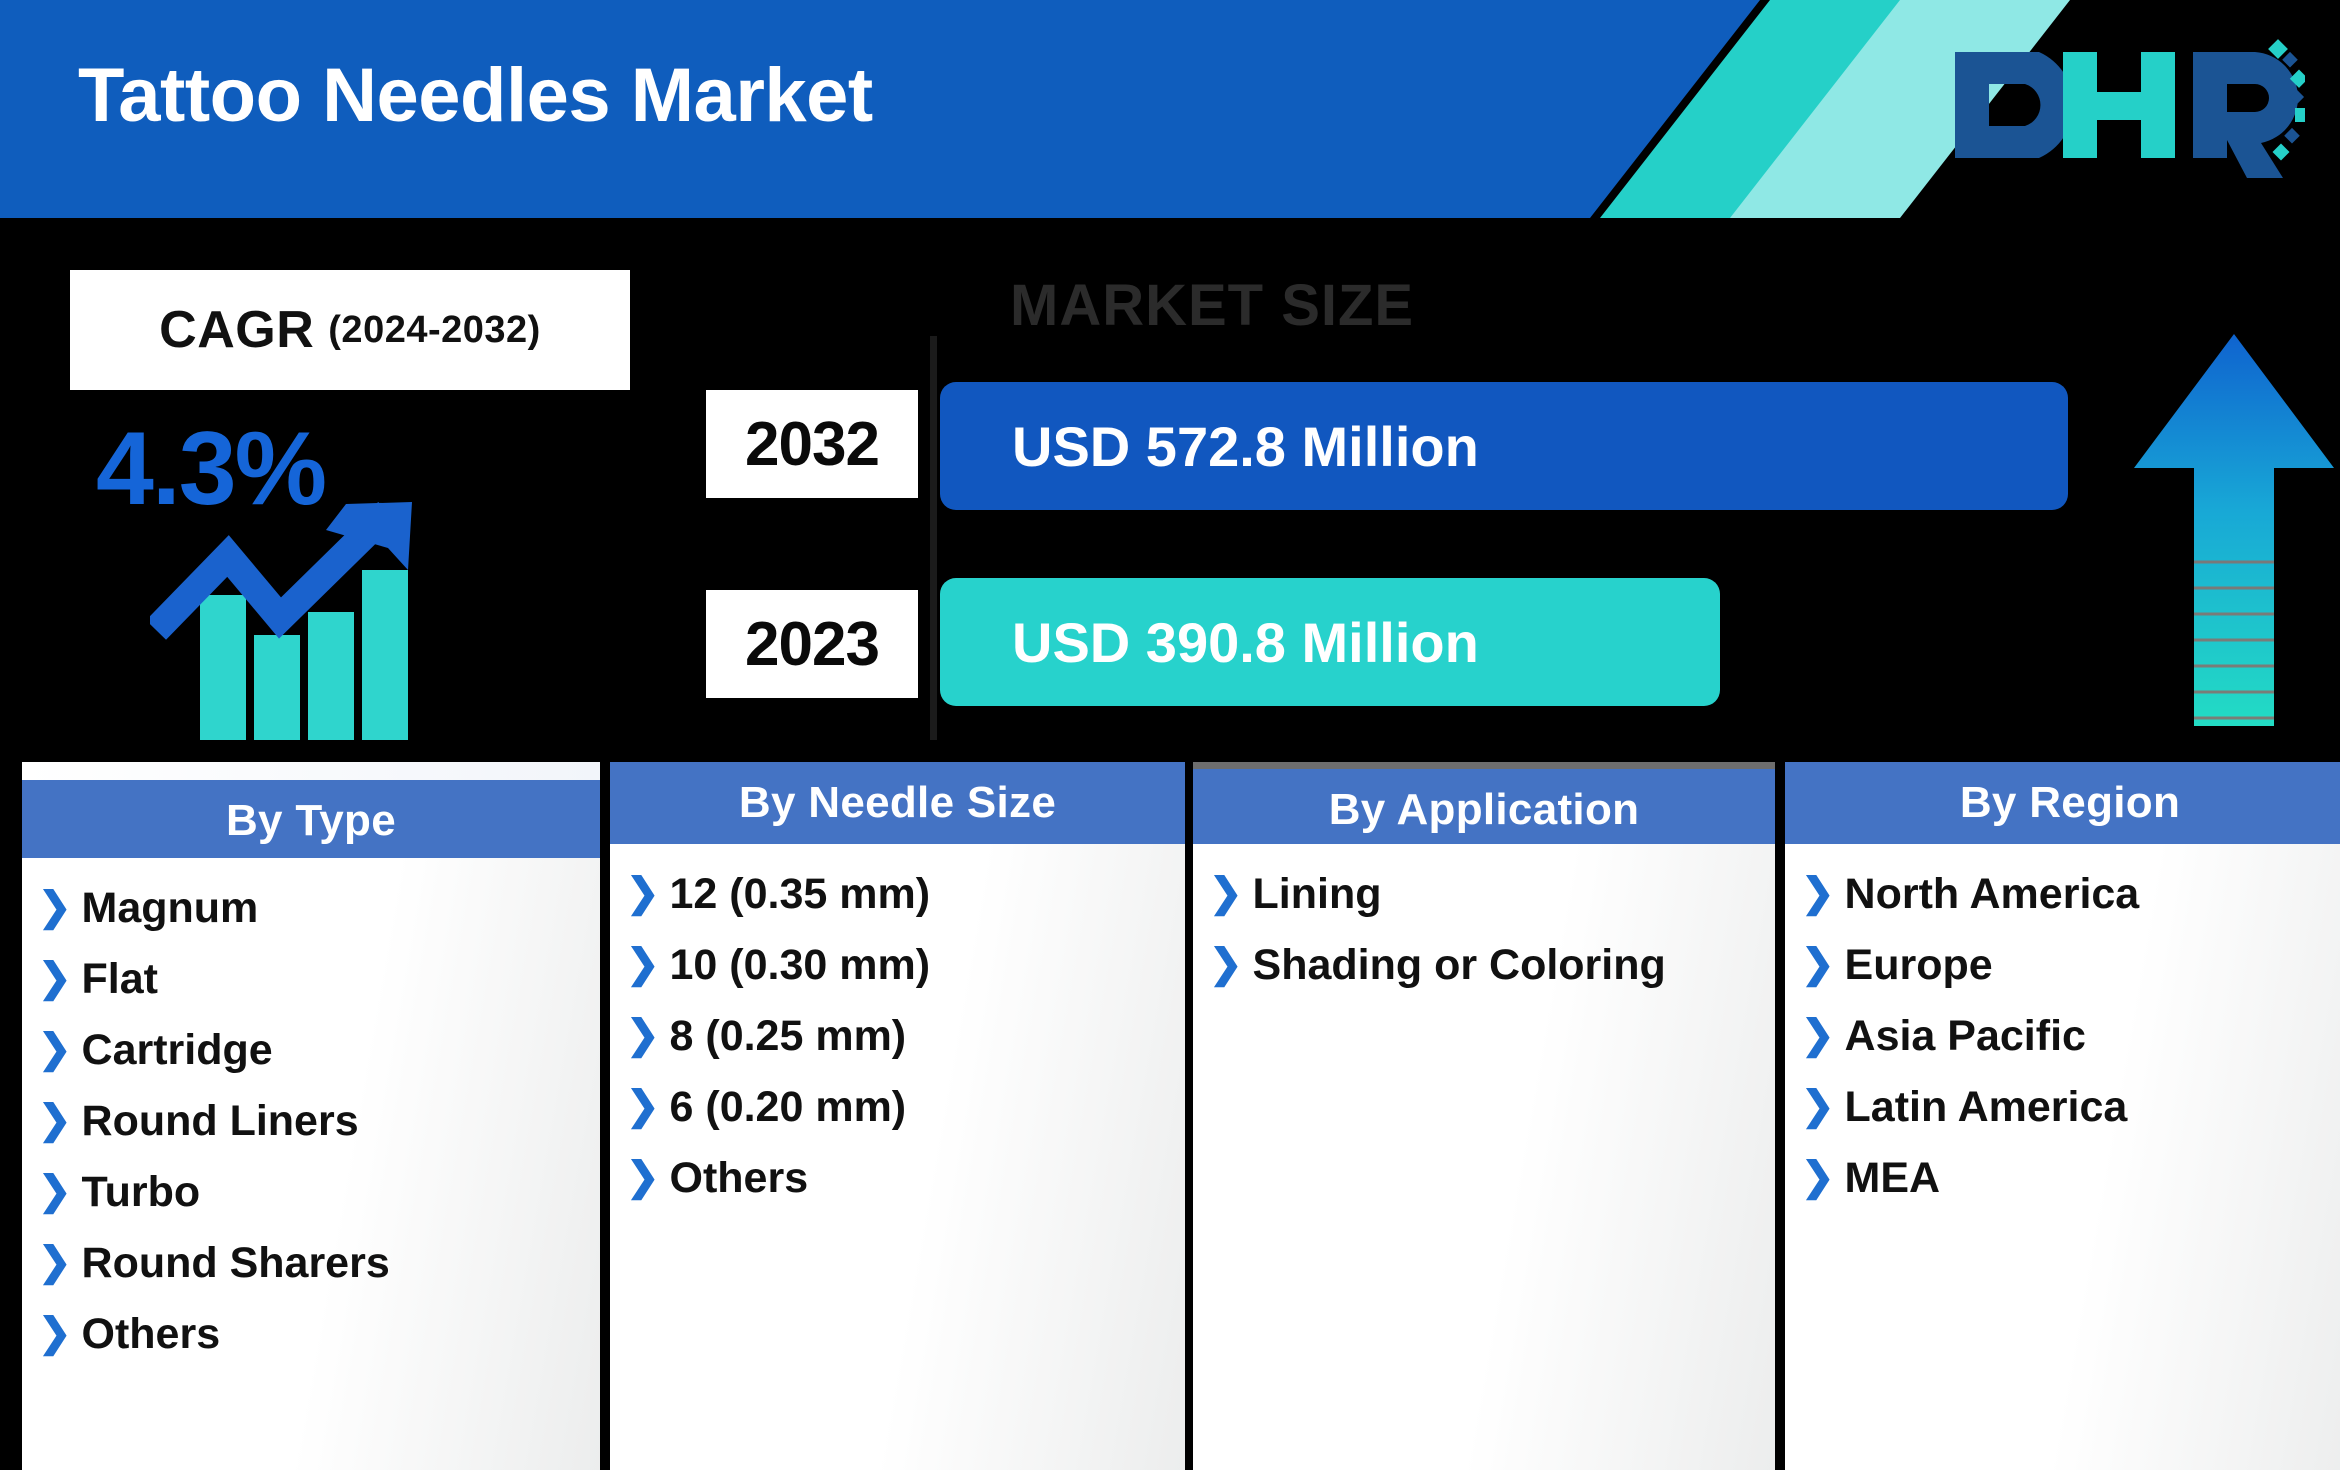 The image size is (2340, 1470). I want to click on upward-growth-arrow-icon, so click(2234, 530).